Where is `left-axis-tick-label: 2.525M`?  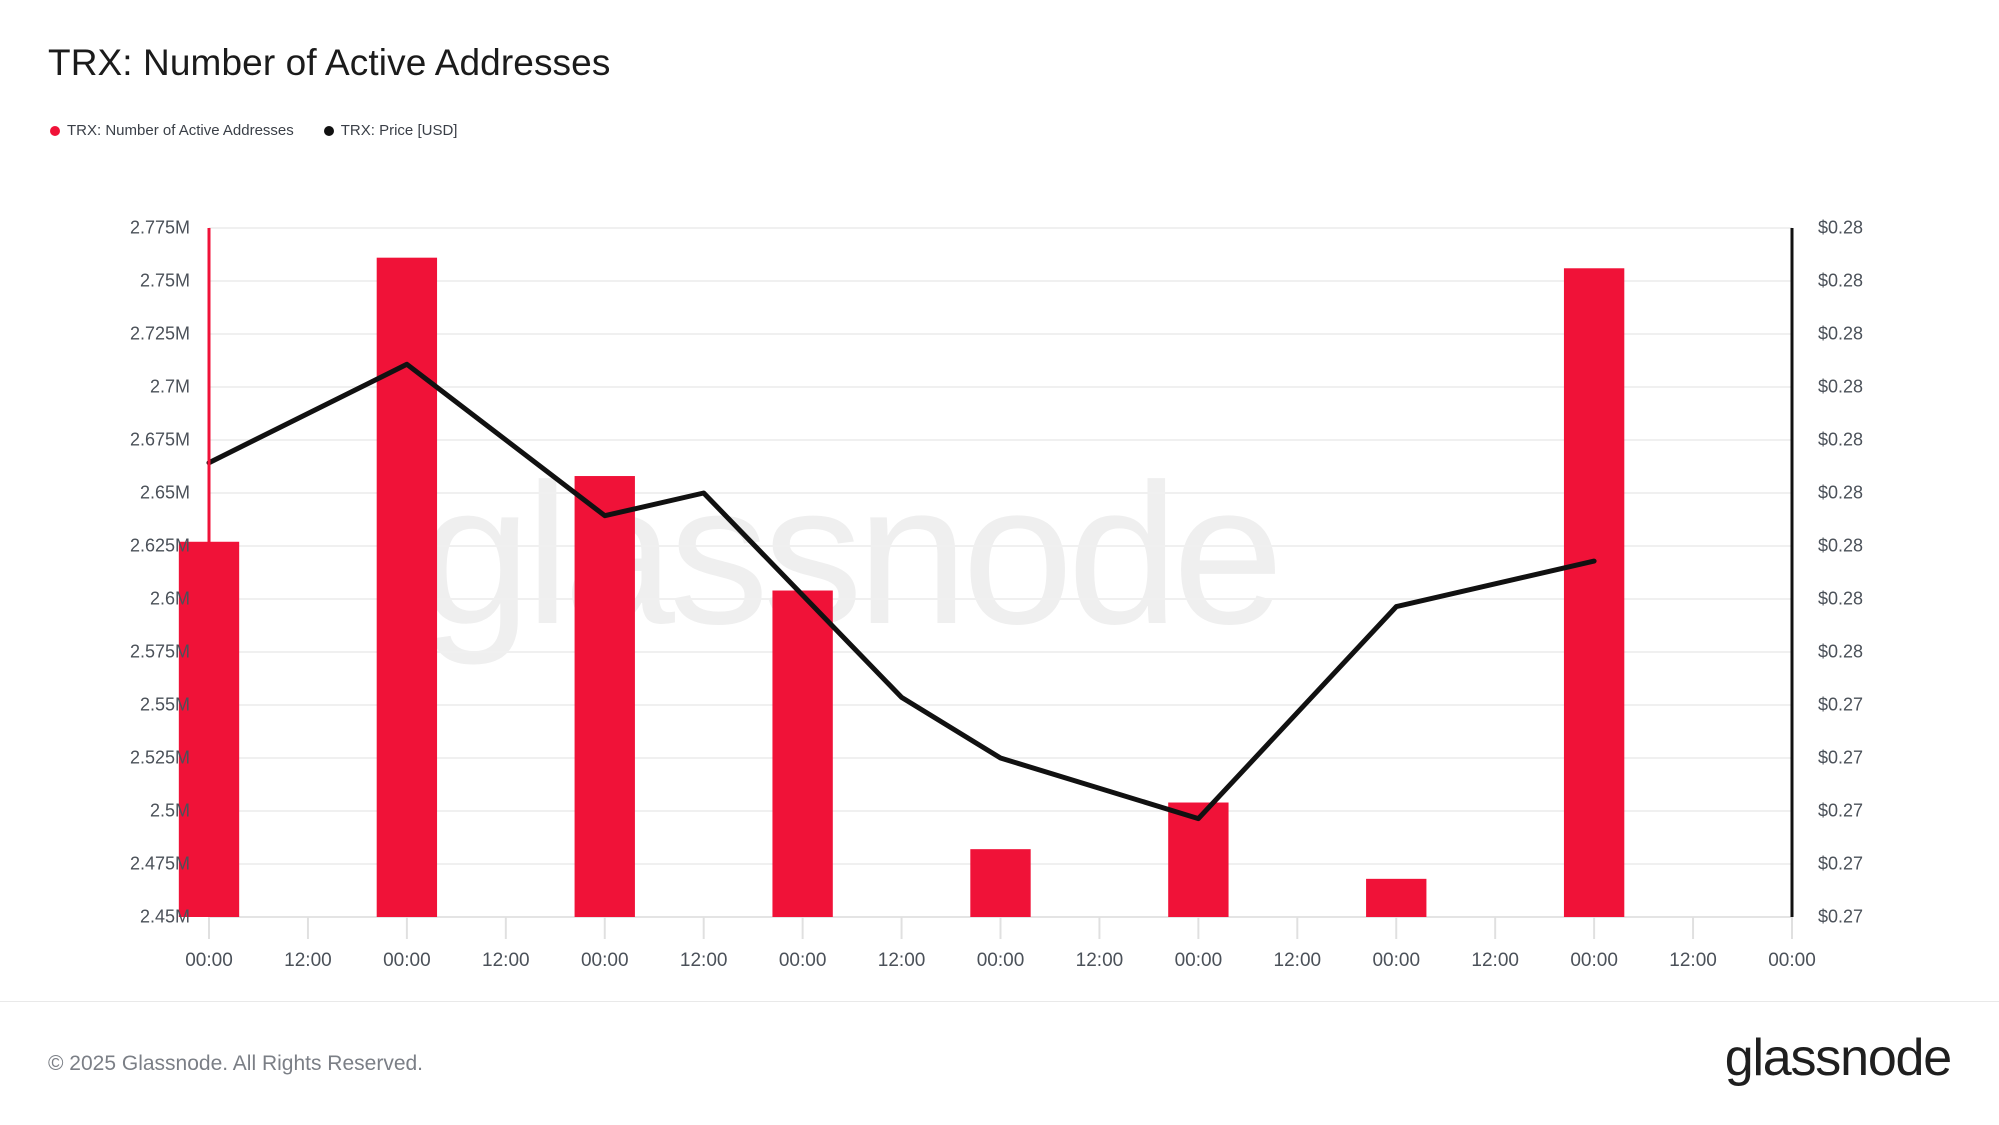 left-axis-tick-label: 2.525M is located at coordinates (159, 757).